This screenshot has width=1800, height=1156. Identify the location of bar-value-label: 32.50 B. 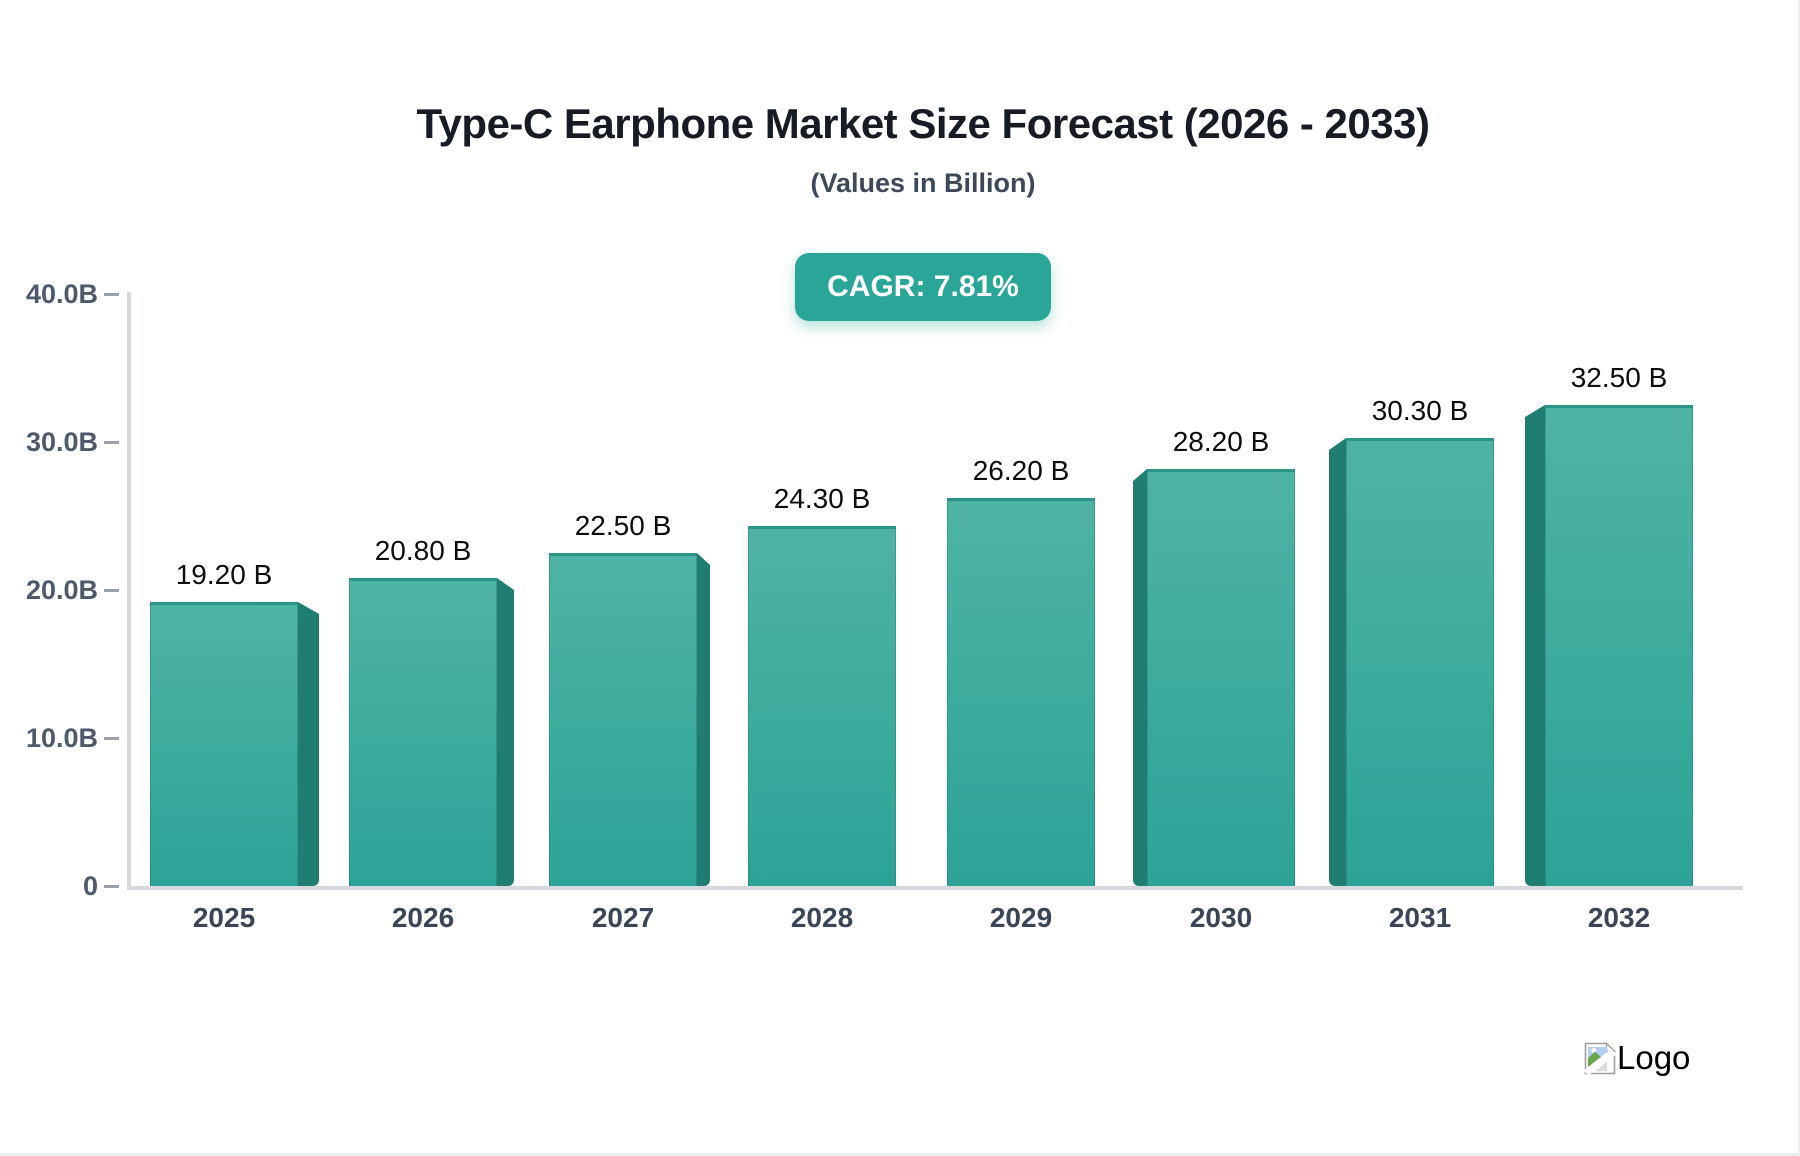
(1619, 377).